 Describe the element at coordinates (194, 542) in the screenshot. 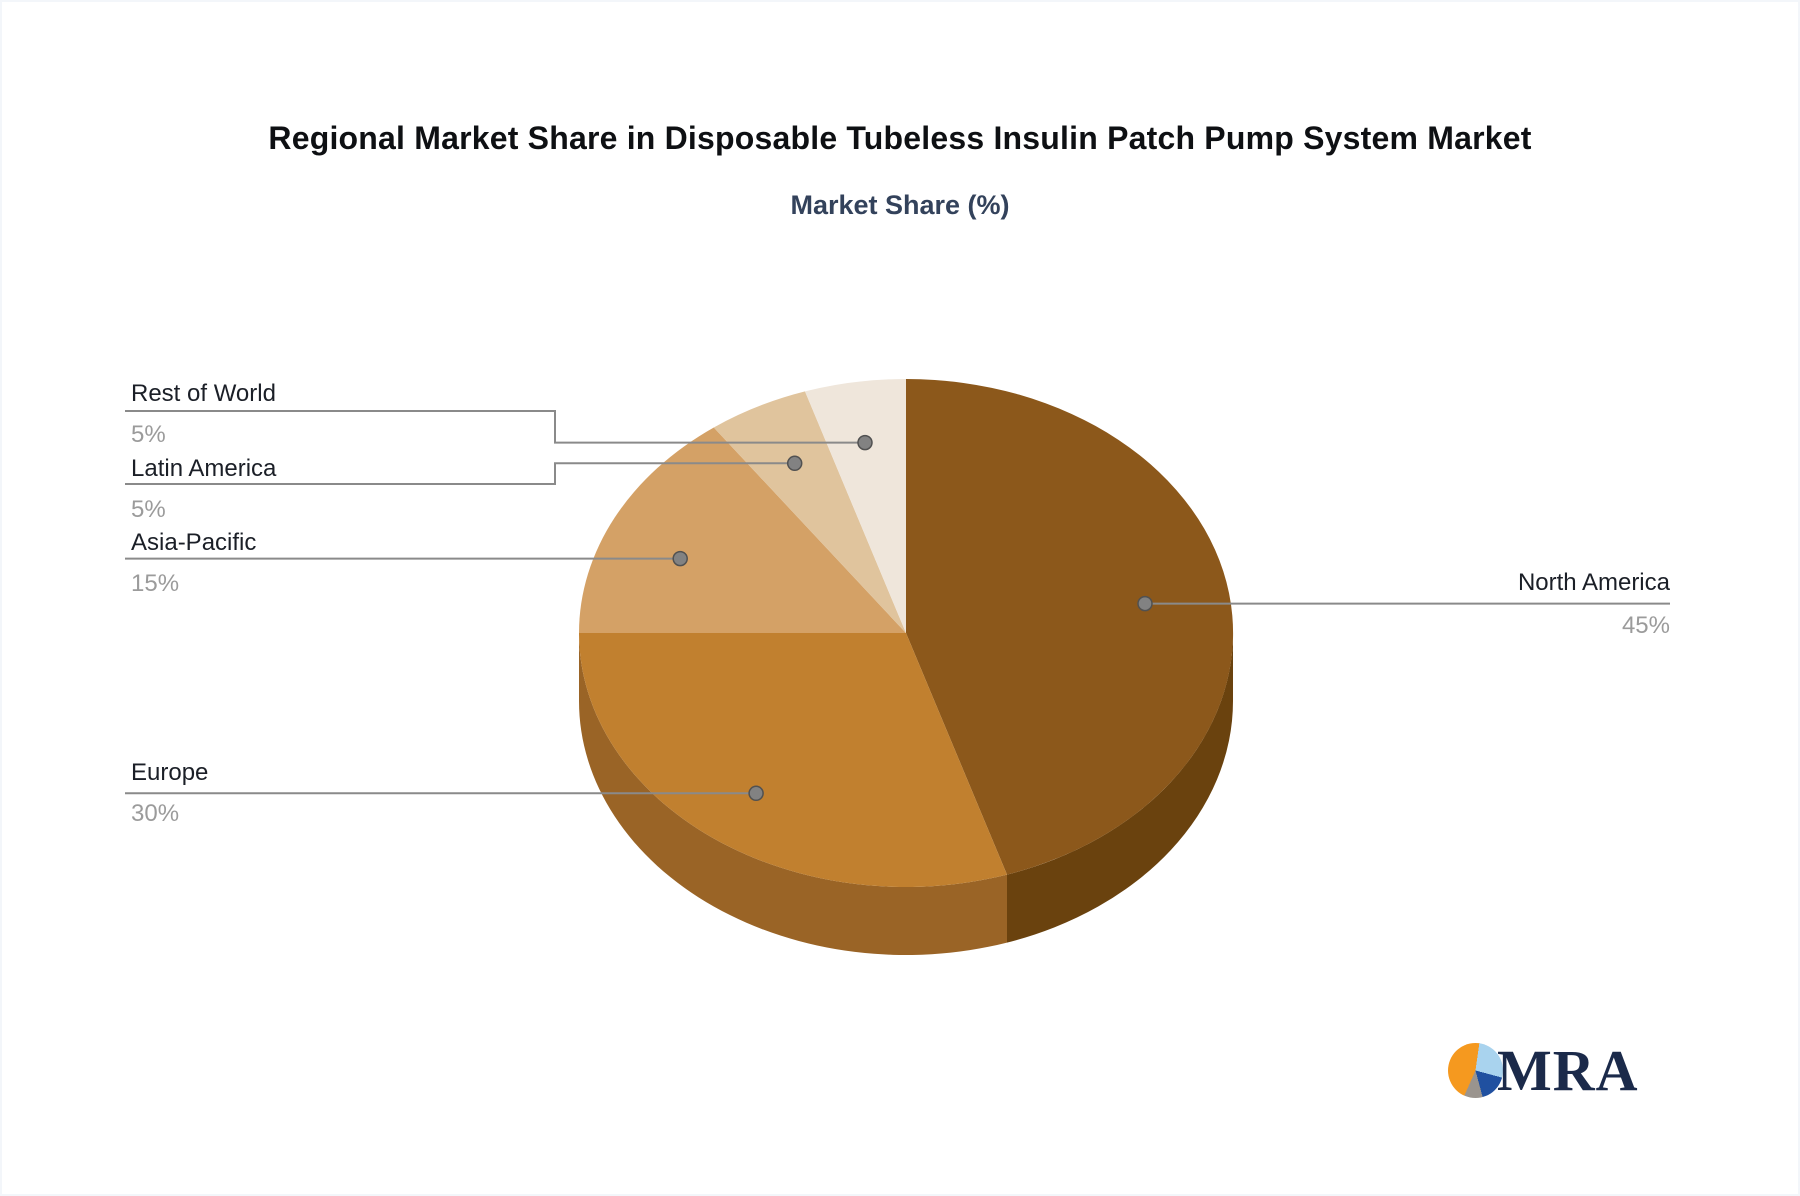

I see `slice-label-asia-pacific: Asia-Pacific` at that location.